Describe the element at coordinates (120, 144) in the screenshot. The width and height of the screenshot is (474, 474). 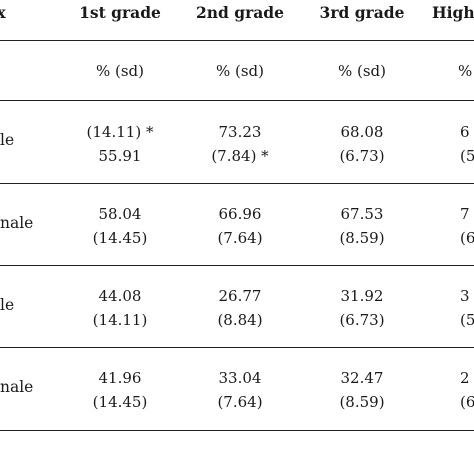
I see `table-cell: (14.11) * 55.91` at that location.